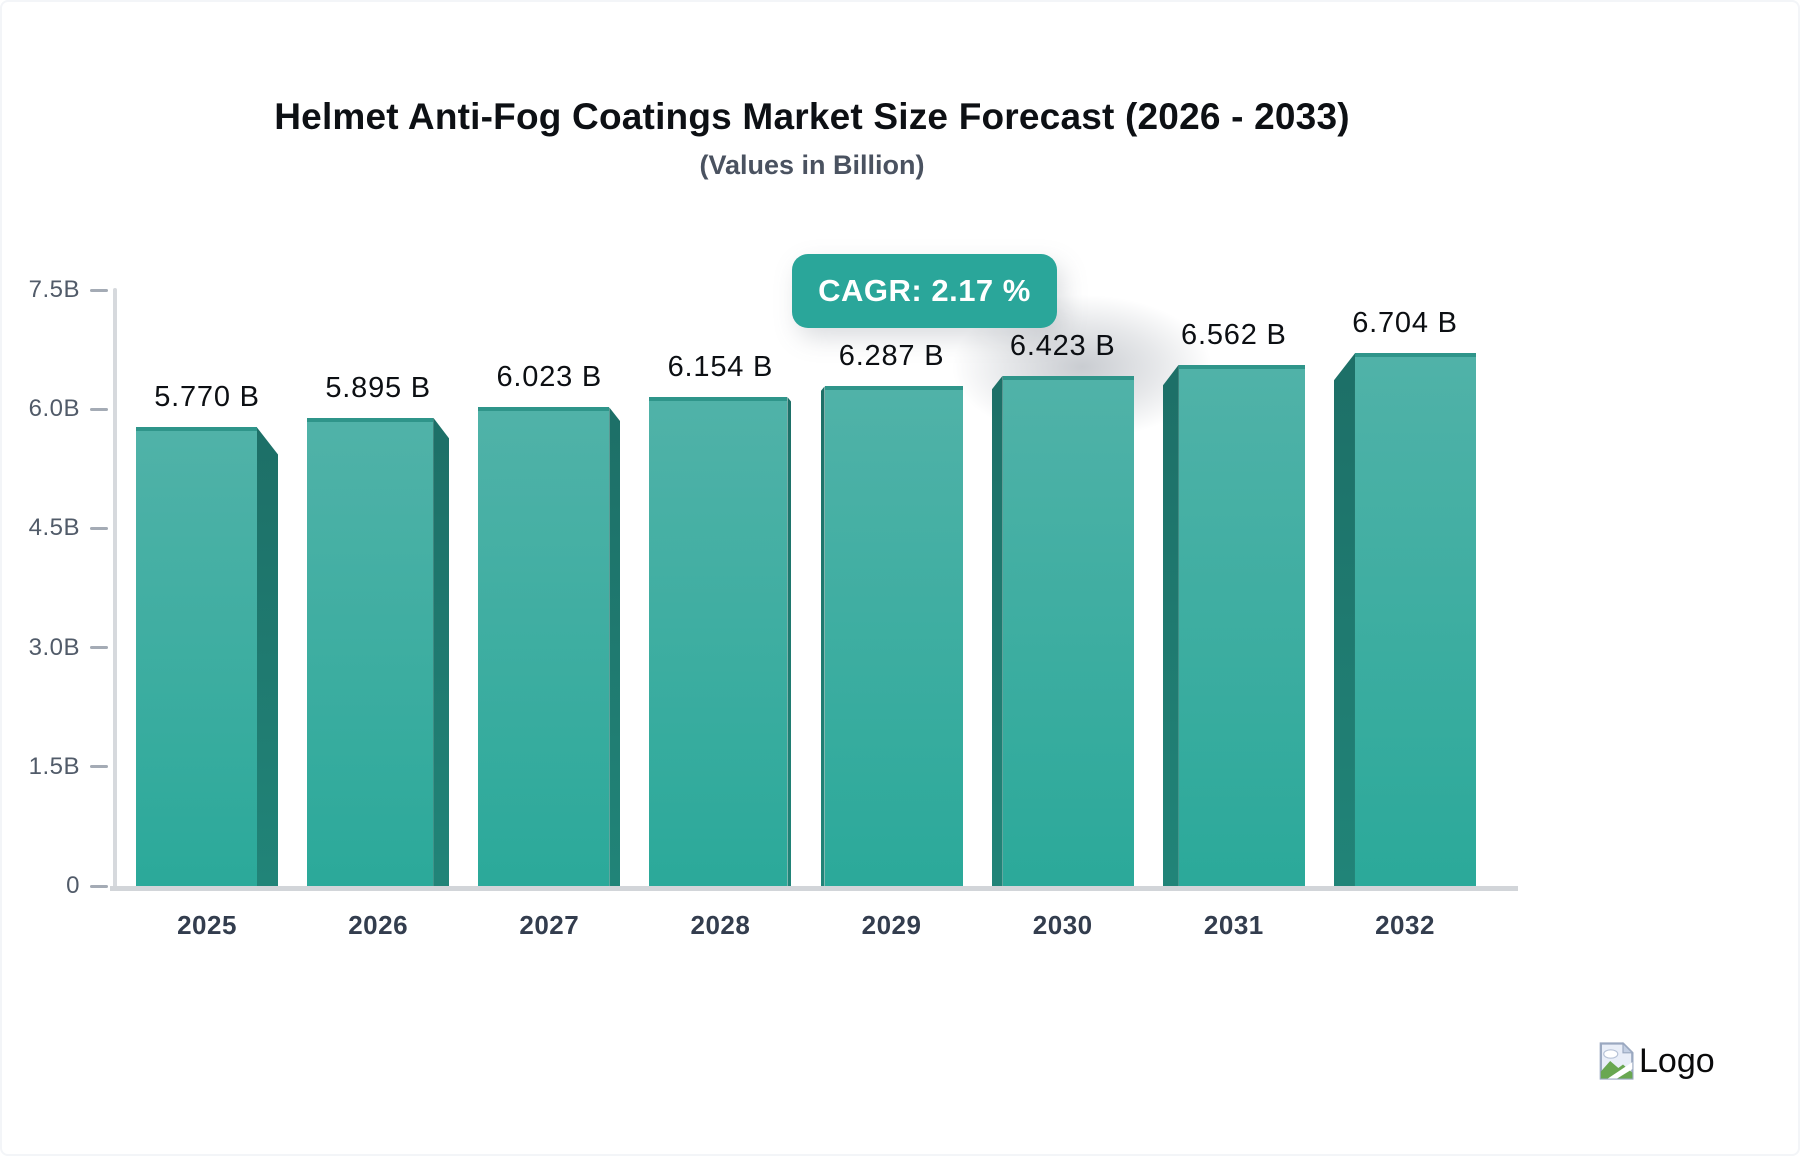 The height and width of the screenshot is (1156, 1800). I want to click on bar-2026: 5.895 B 2026, so click(378, 656).